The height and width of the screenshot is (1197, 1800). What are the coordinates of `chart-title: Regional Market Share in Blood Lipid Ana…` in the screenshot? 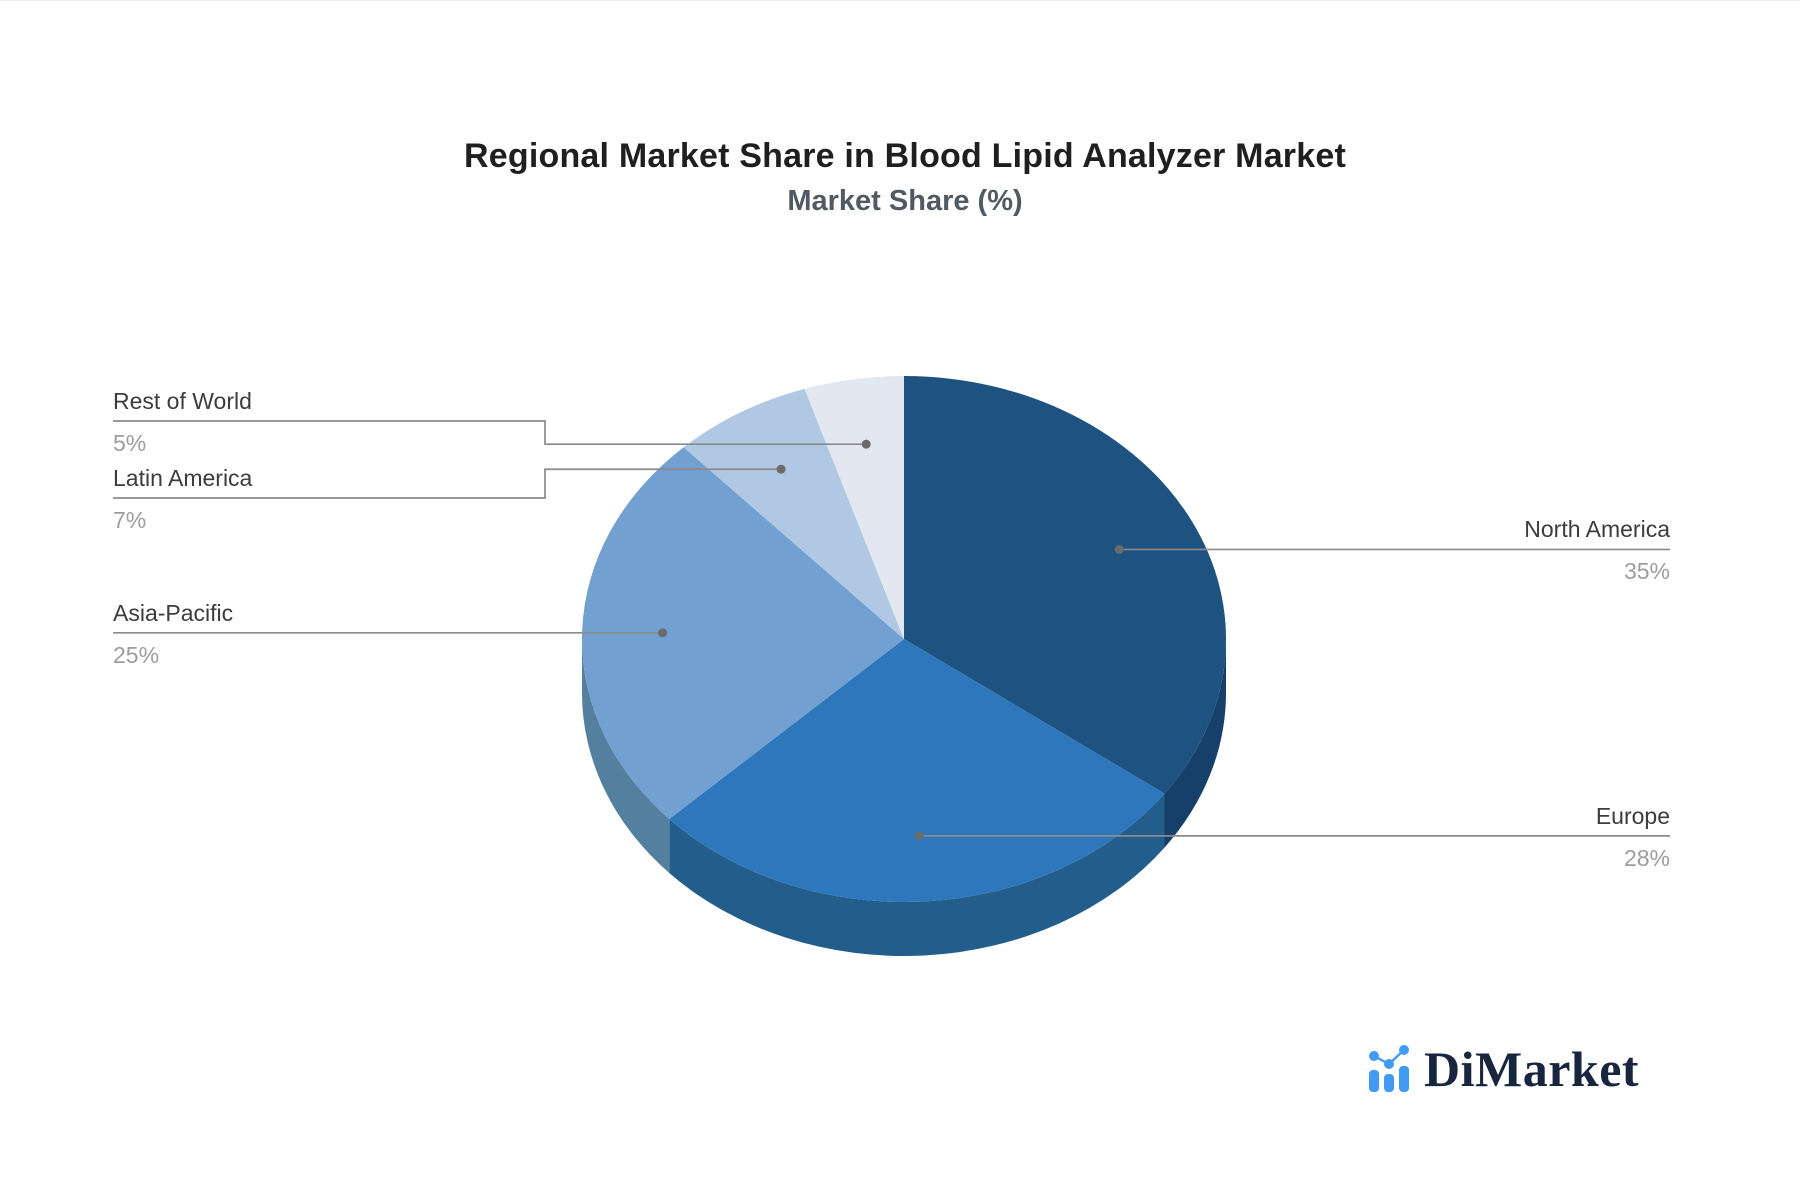 It's located at (905, 156).